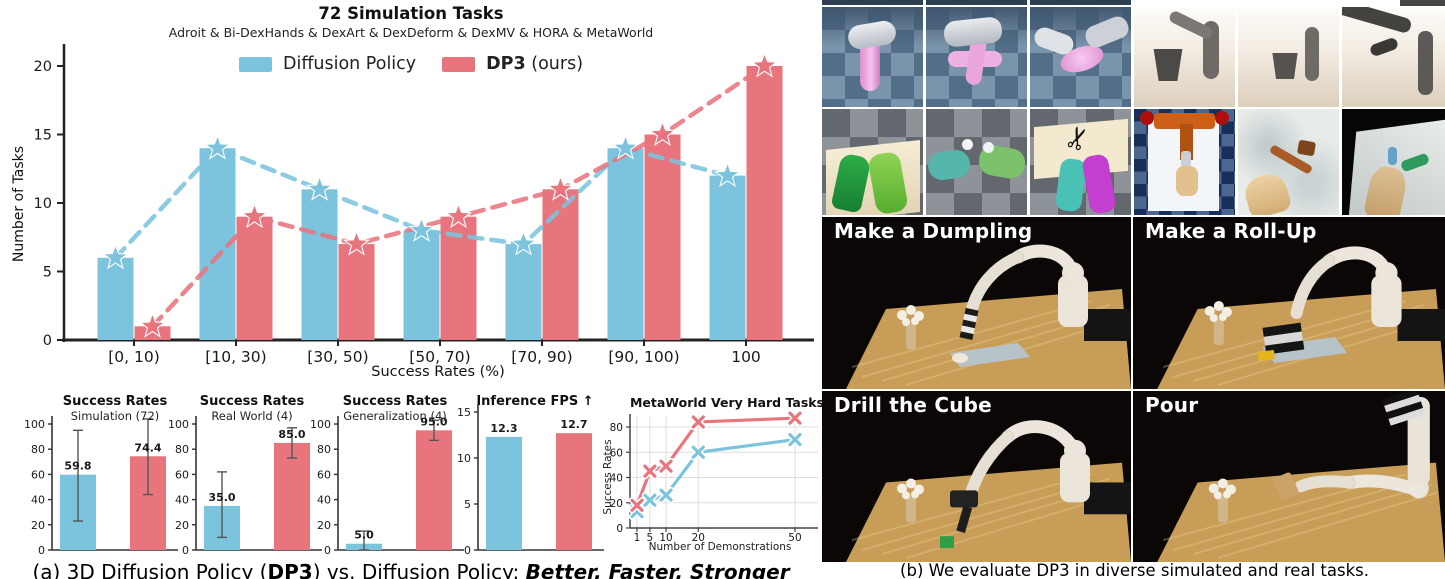 Image resolution: width=1445 pixels, height=579 pixels. Describe the element at coordinates (1172, 405) in the screenshot. I see `photo-label: Pour` at that location.